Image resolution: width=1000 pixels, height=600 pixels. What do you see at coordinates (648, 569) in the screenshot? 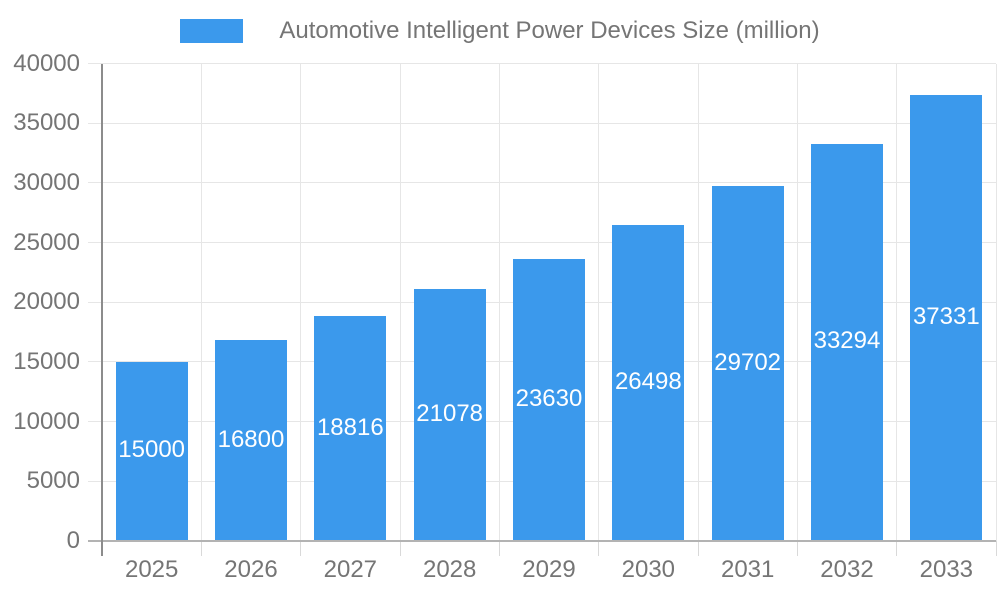
I see `x-tick-label: 2030` at bounding box center [648, 569].